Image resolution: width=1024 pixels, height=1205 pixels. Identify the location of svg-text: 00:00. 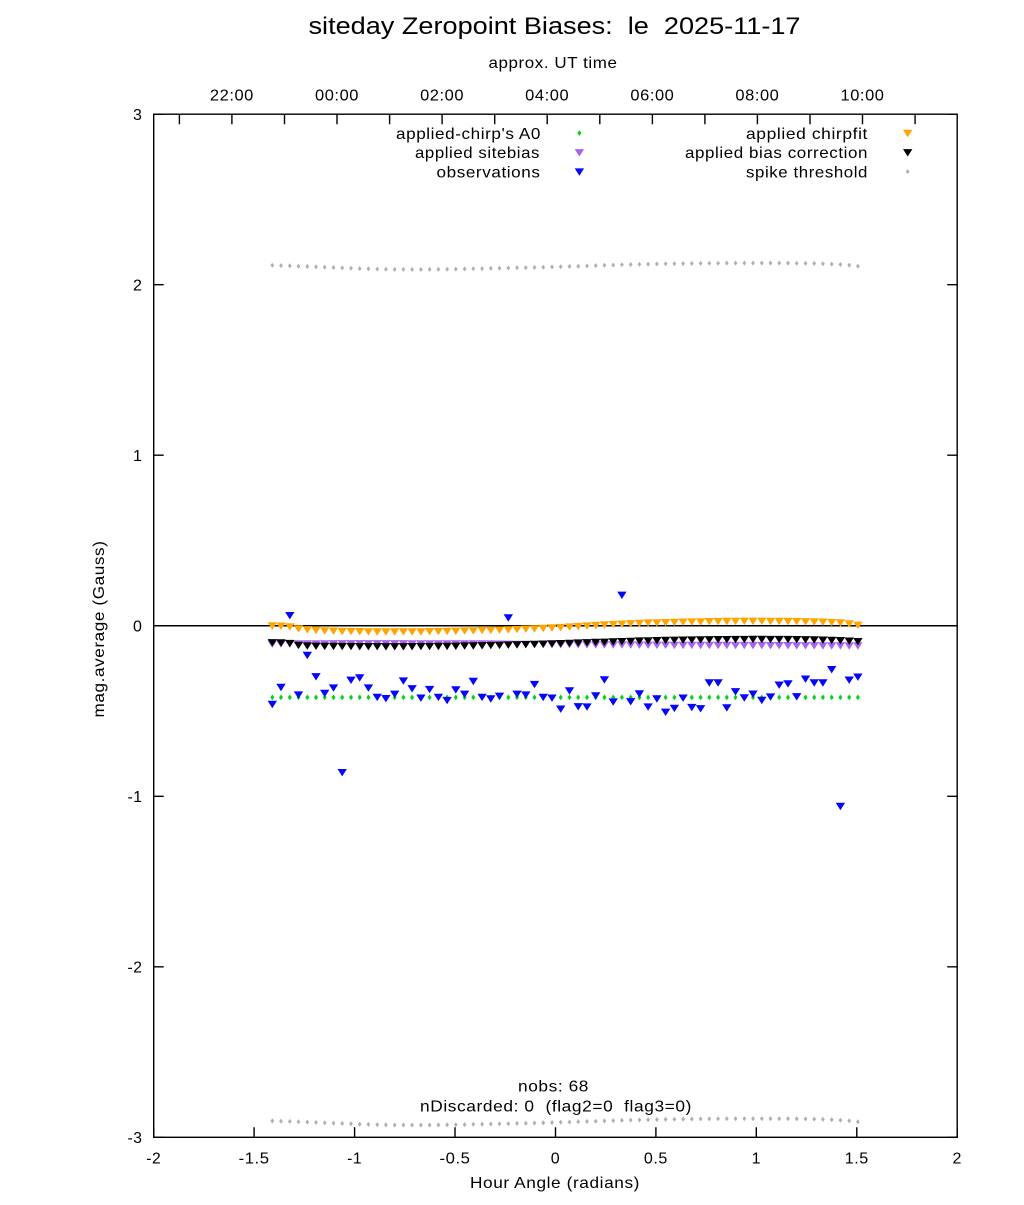
(337, 96).